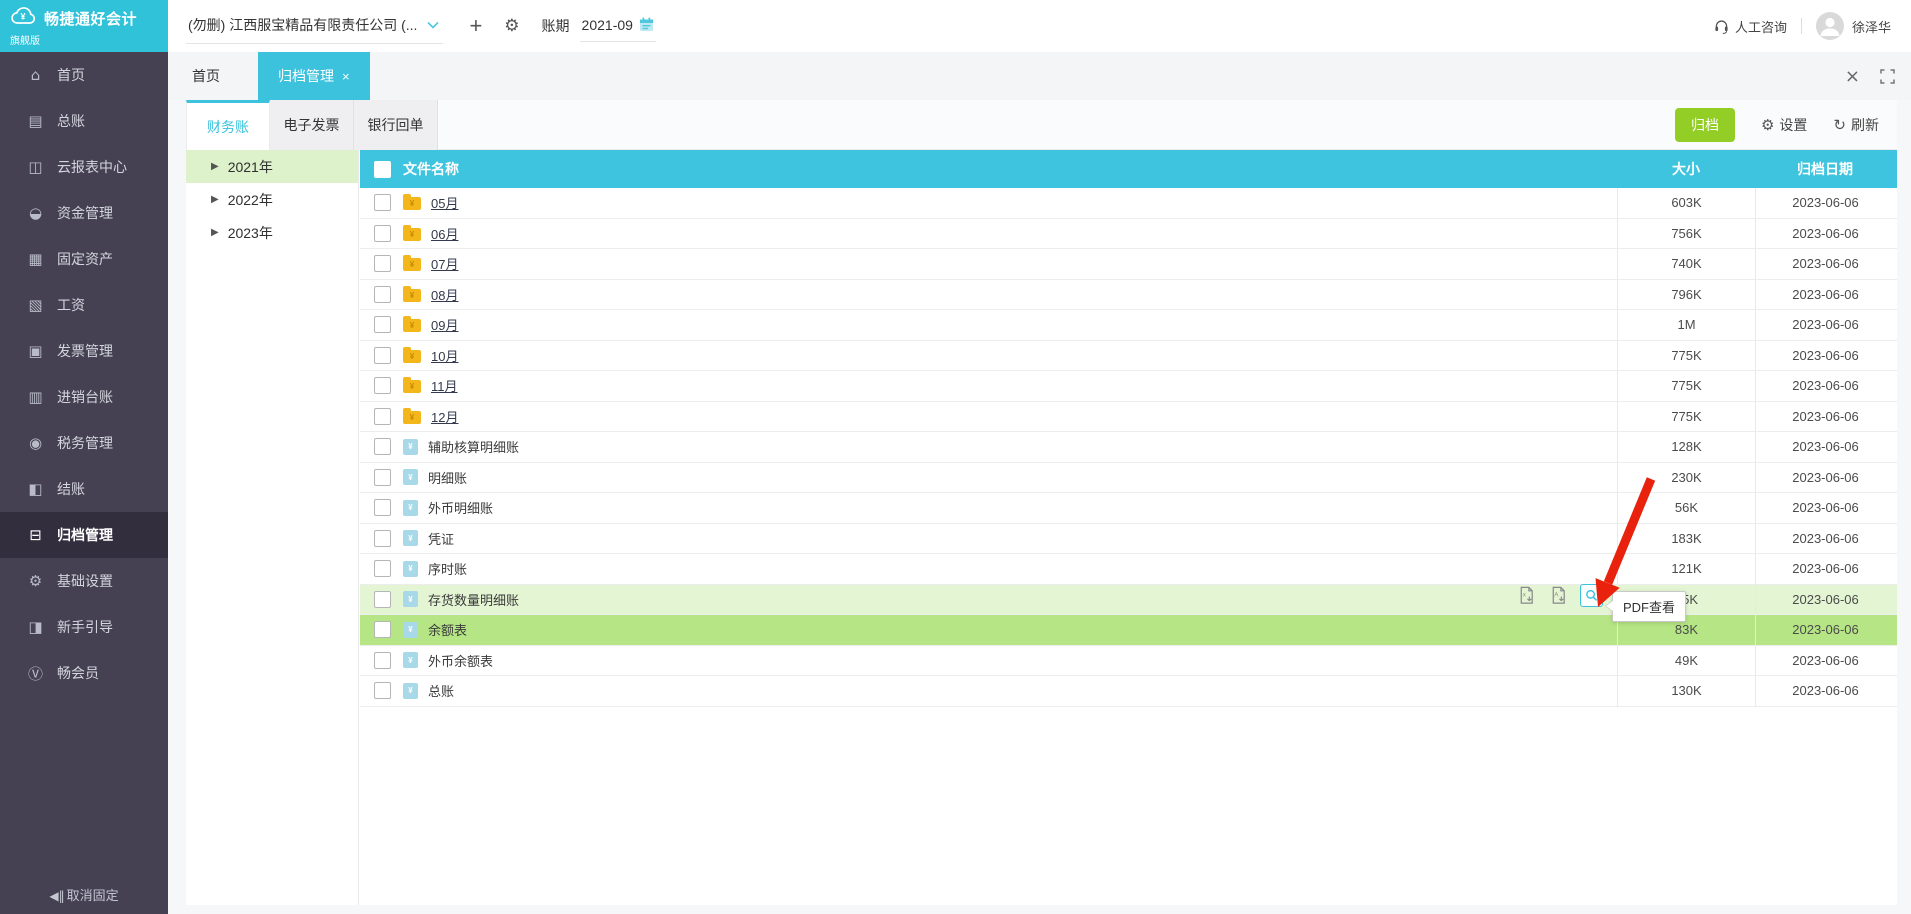  I want to click on subtab-电子发票: 电子发票, so click(312, 125).